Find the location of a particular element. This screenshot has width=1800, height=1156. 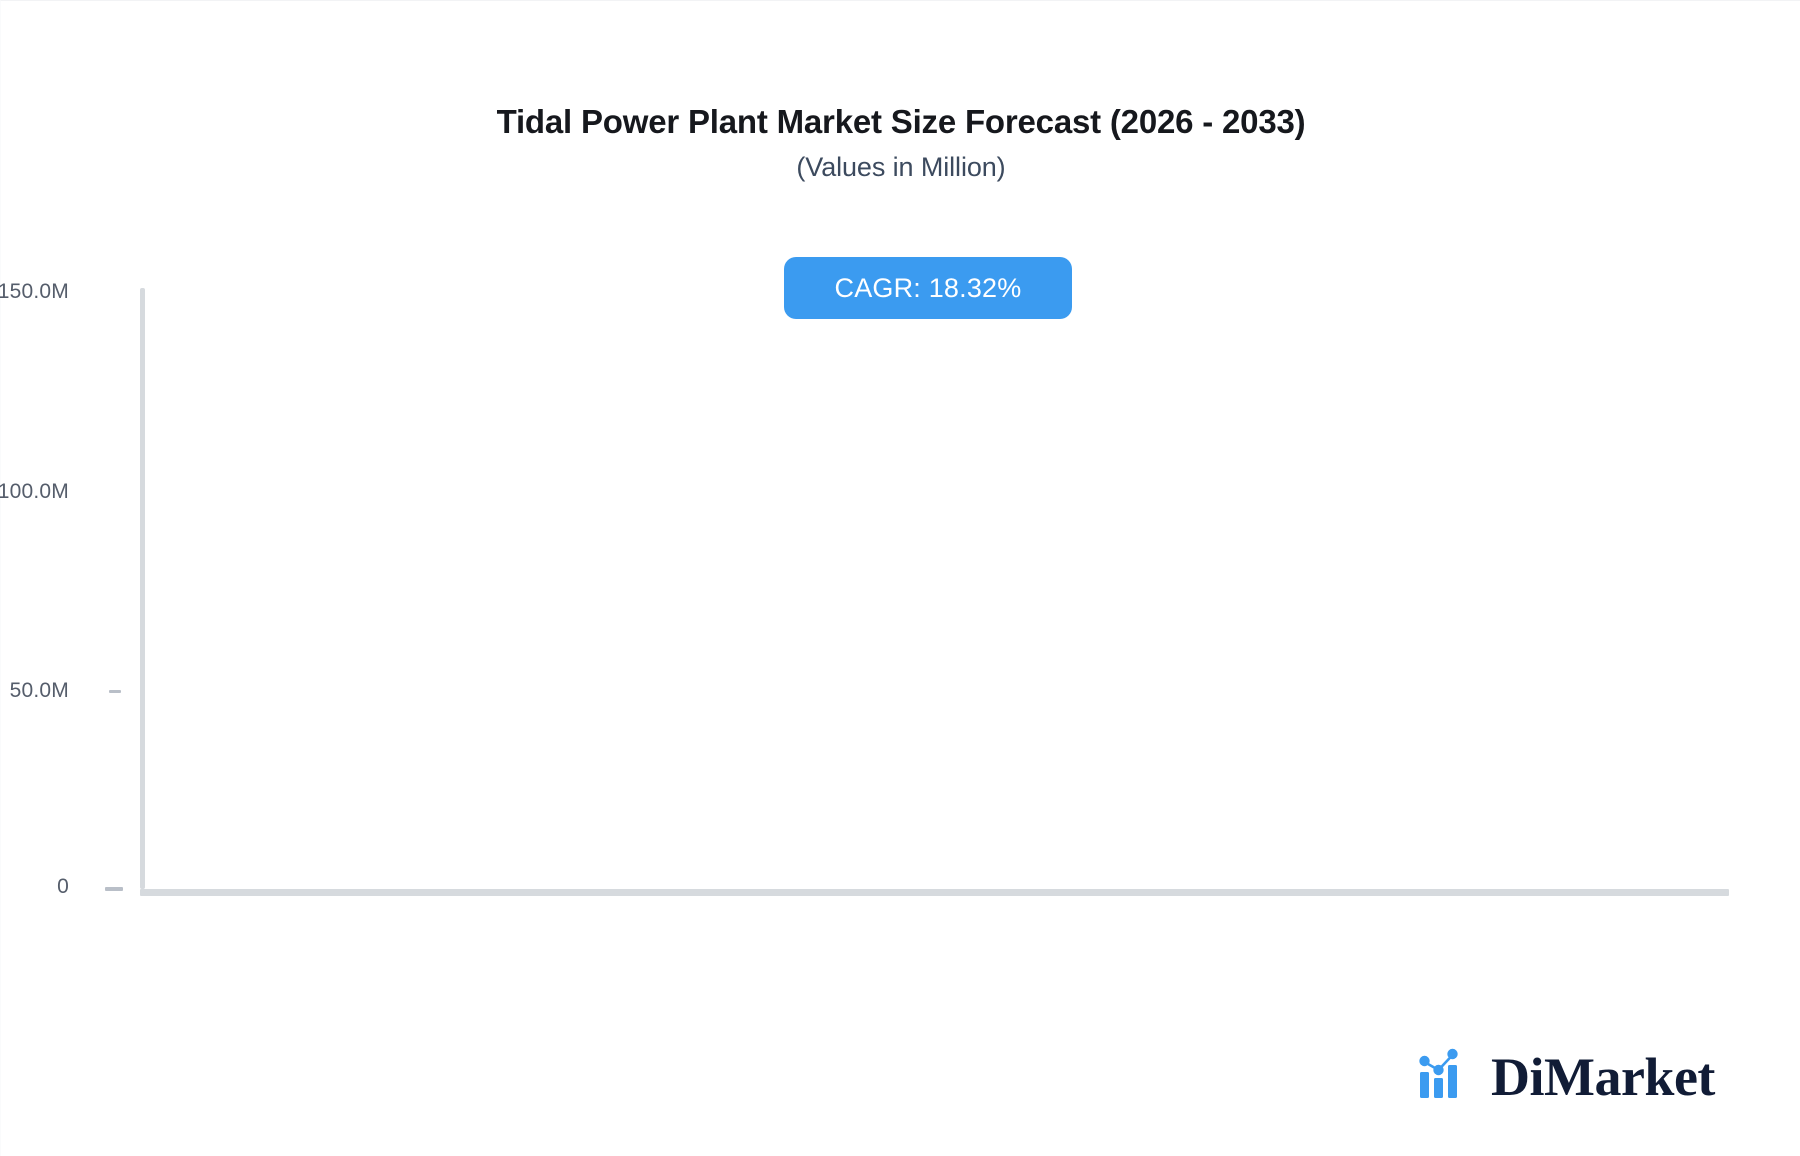

cagr-badge: CAGR: 18.32% is located at coordinates (928, 288).